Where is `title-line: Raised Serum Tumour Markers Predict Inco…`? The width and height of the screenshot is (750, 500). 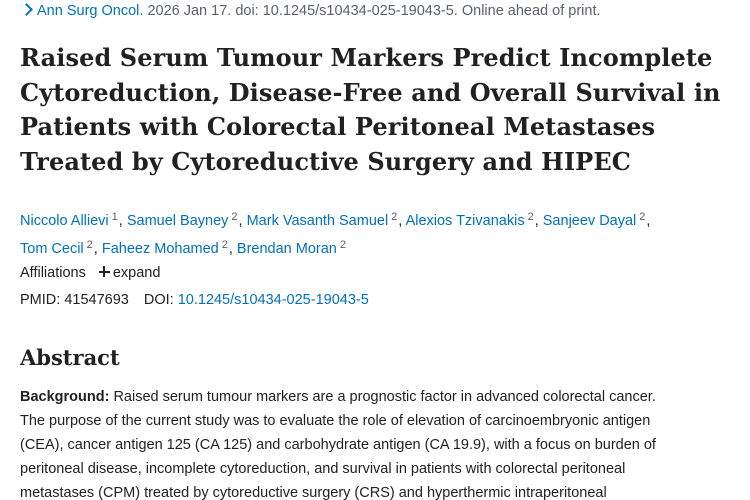
title-line: Raised Serum Tumour Markers Predict Inco… is located at coordinates (366, 57).